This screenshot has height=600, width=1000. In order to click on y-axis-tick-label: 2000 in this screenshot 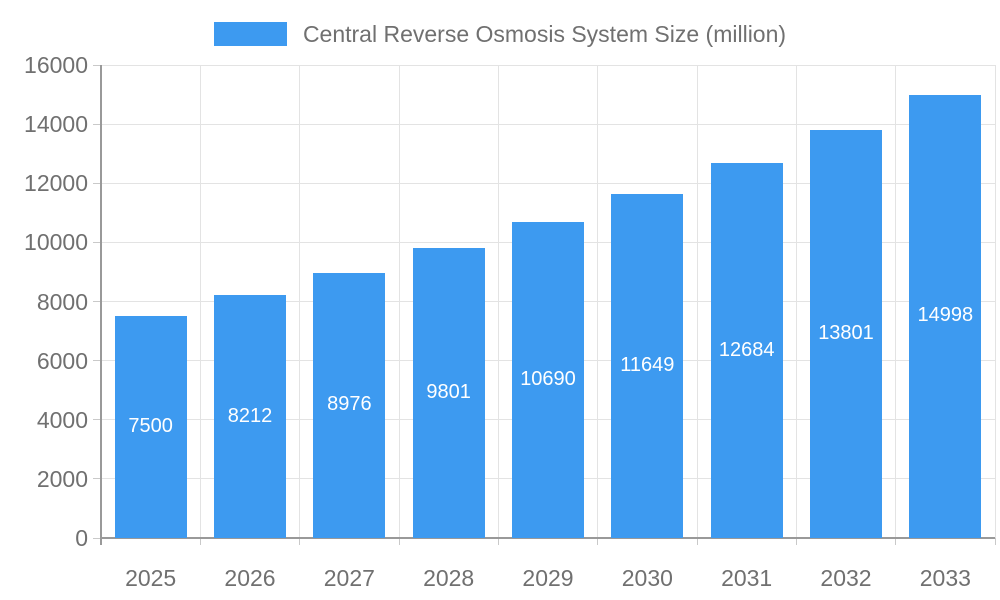, I will do `click(62, 478)`.